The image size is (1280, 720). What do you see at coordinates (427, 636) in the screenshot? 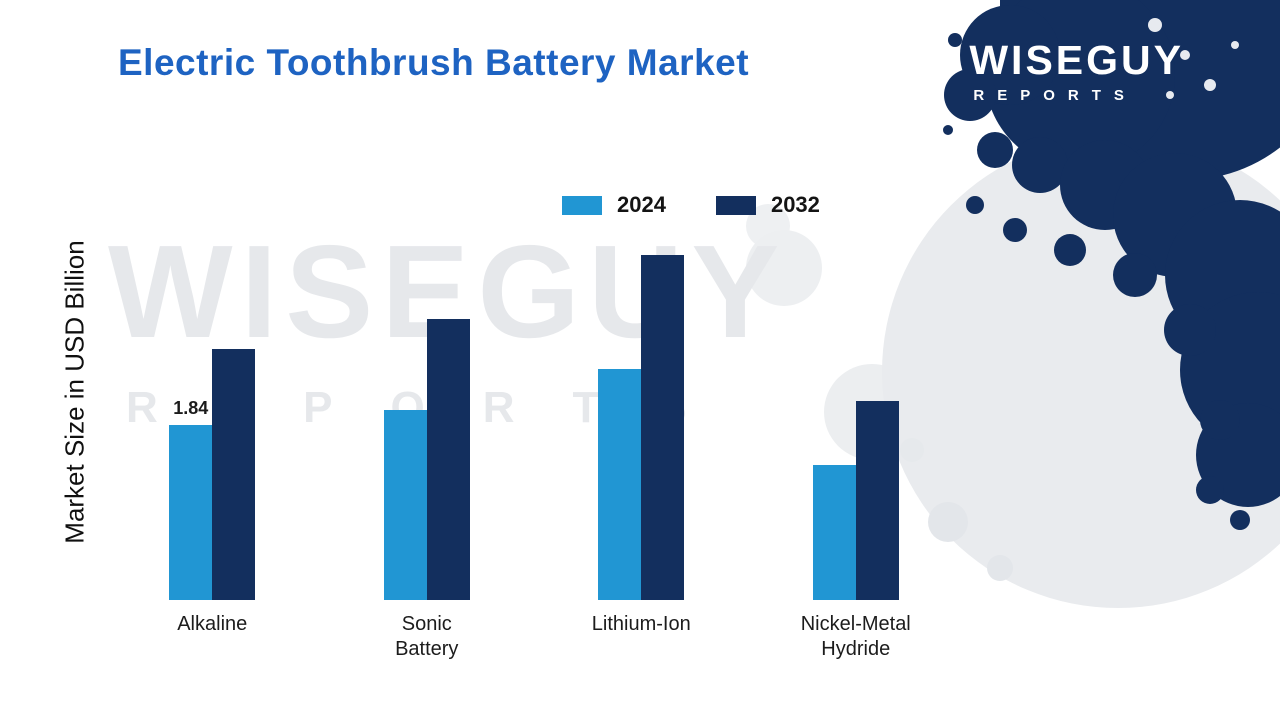
I see `category-label: Sonic Battery` at bounding box center [427, 636].